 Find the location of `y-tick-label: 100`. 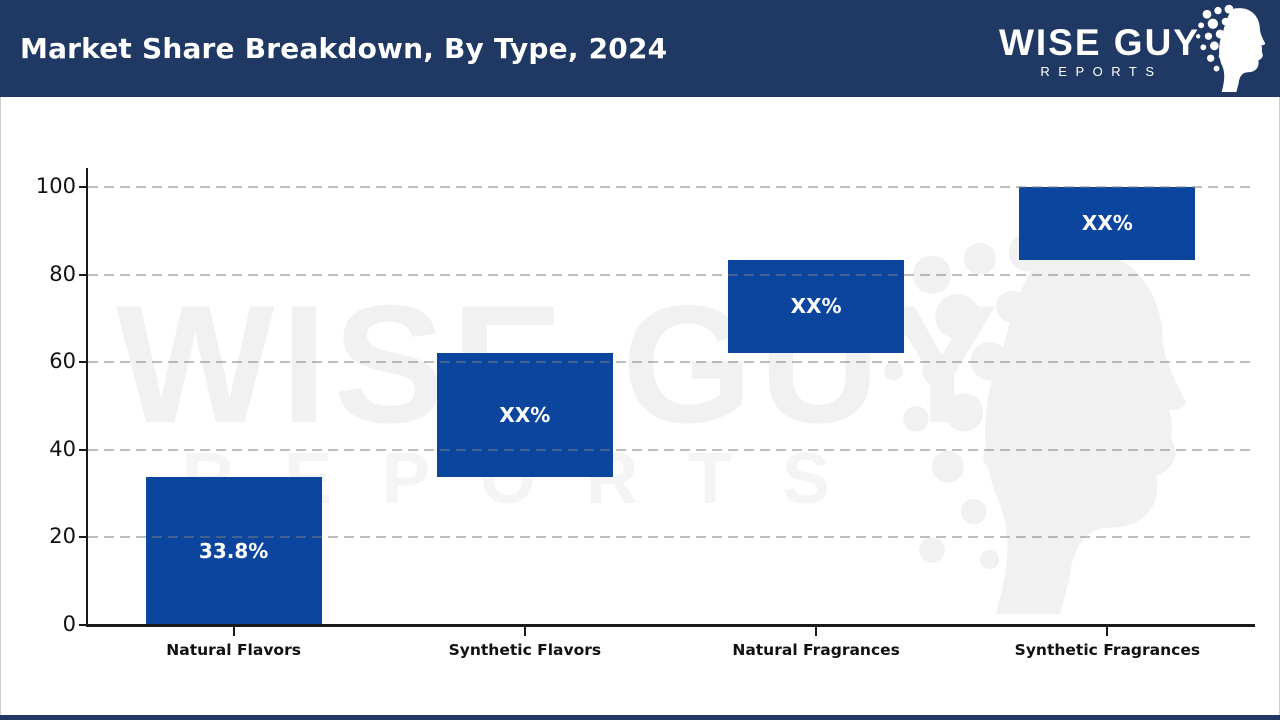

y-tick-label: 100 is located at coordinates (55, 186).